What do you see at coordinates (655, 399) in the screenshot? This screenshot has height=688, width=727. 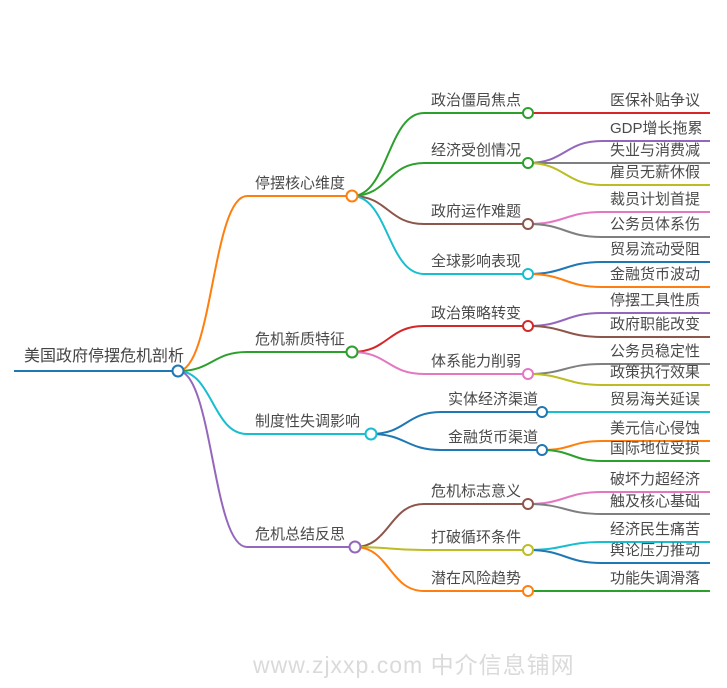 I see `node-label-23: 贸易海关延误` at bounding box center [655, 399].